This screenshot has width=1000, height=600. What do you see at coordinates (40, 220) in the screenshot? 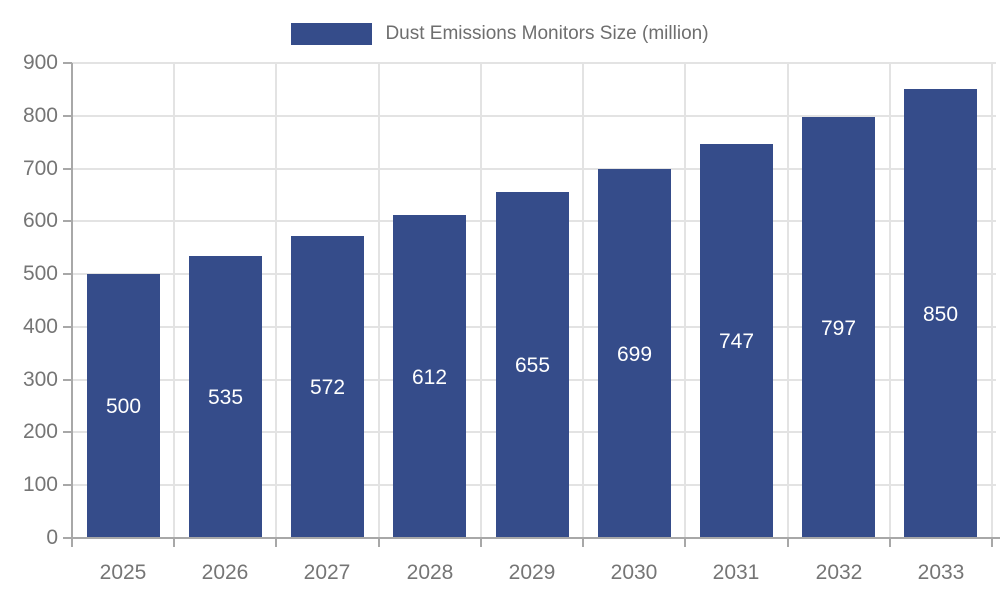
I see `y-axis-tick-label: 600` at bounding box center [40, 220].